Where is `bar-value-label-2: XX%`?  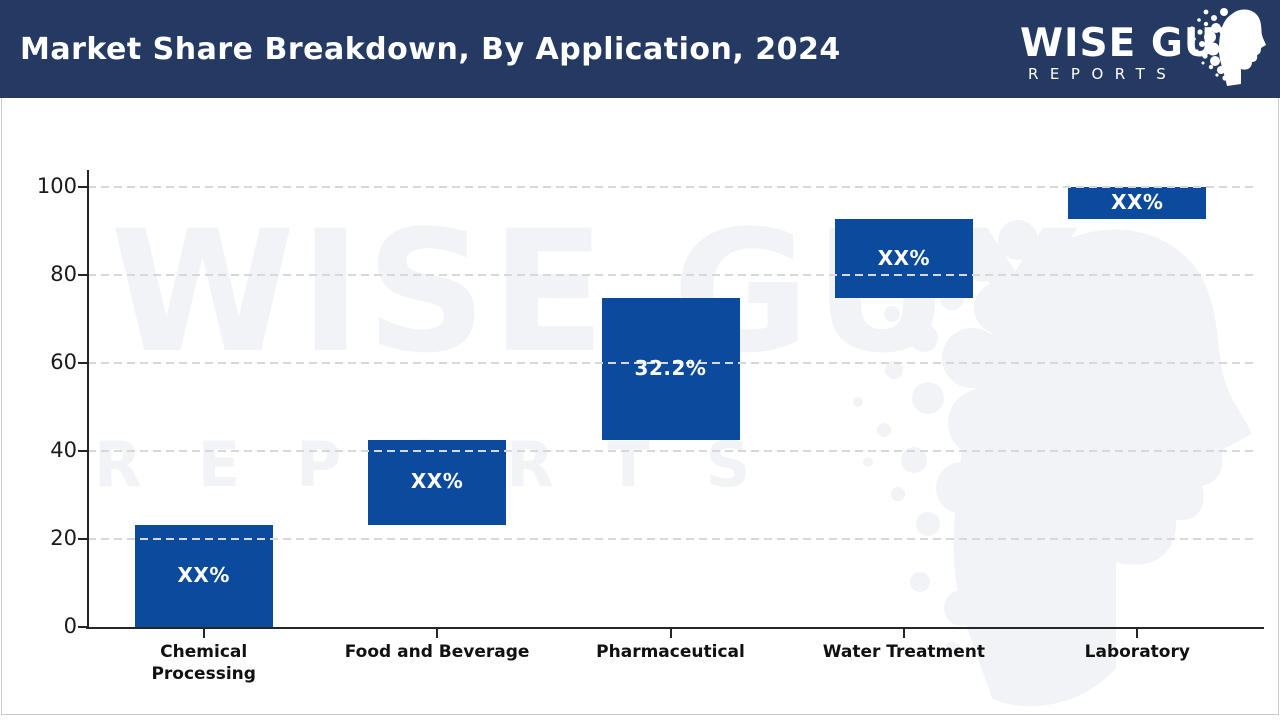 bar-value-label-2: XX% is located at coordinates (437, 481).